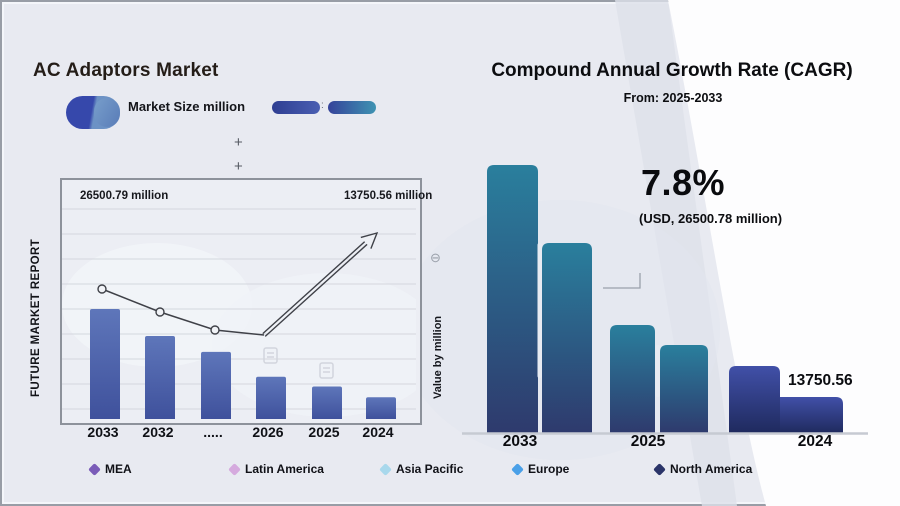  I want to click on legend-item-europe: Europe, so click(540, 469).